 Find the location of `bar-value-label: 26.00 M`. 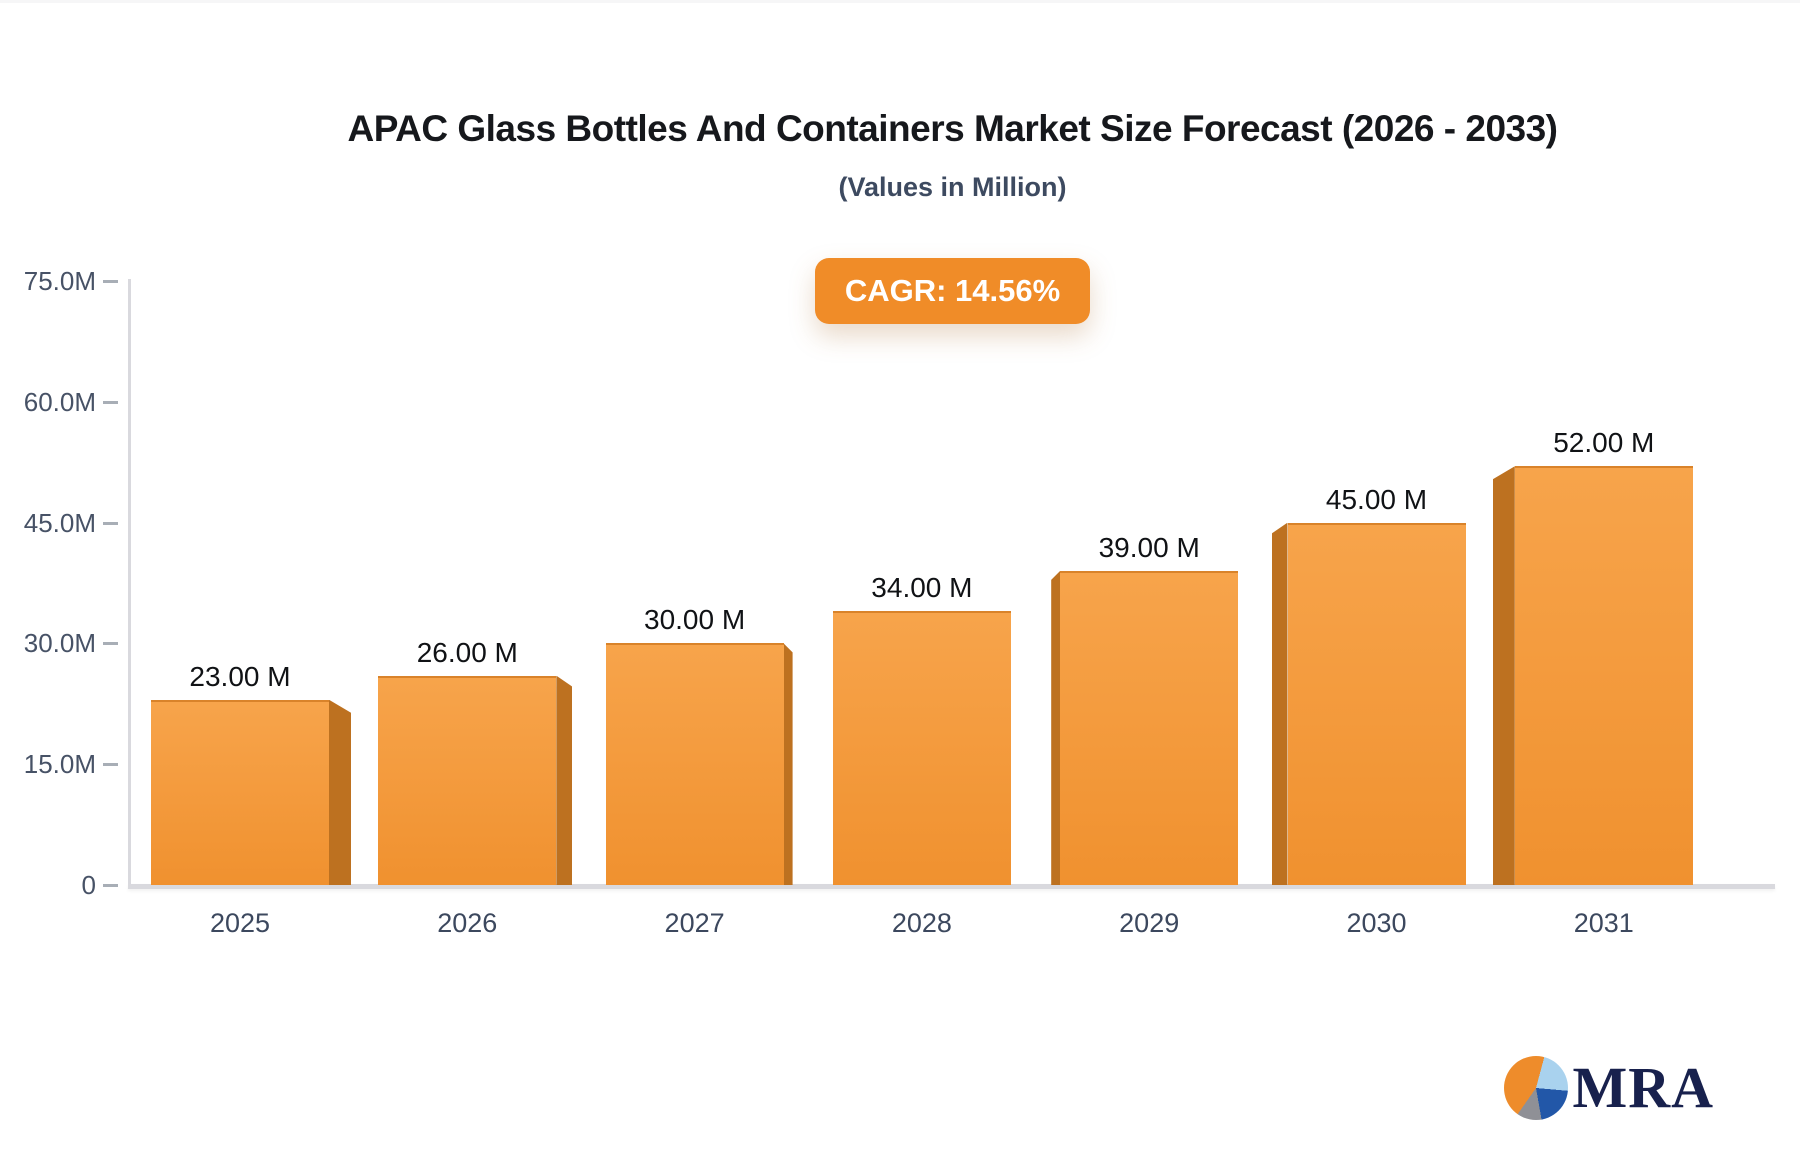

bar-value-label: 26.00 M is located at coordinates (467, 652).